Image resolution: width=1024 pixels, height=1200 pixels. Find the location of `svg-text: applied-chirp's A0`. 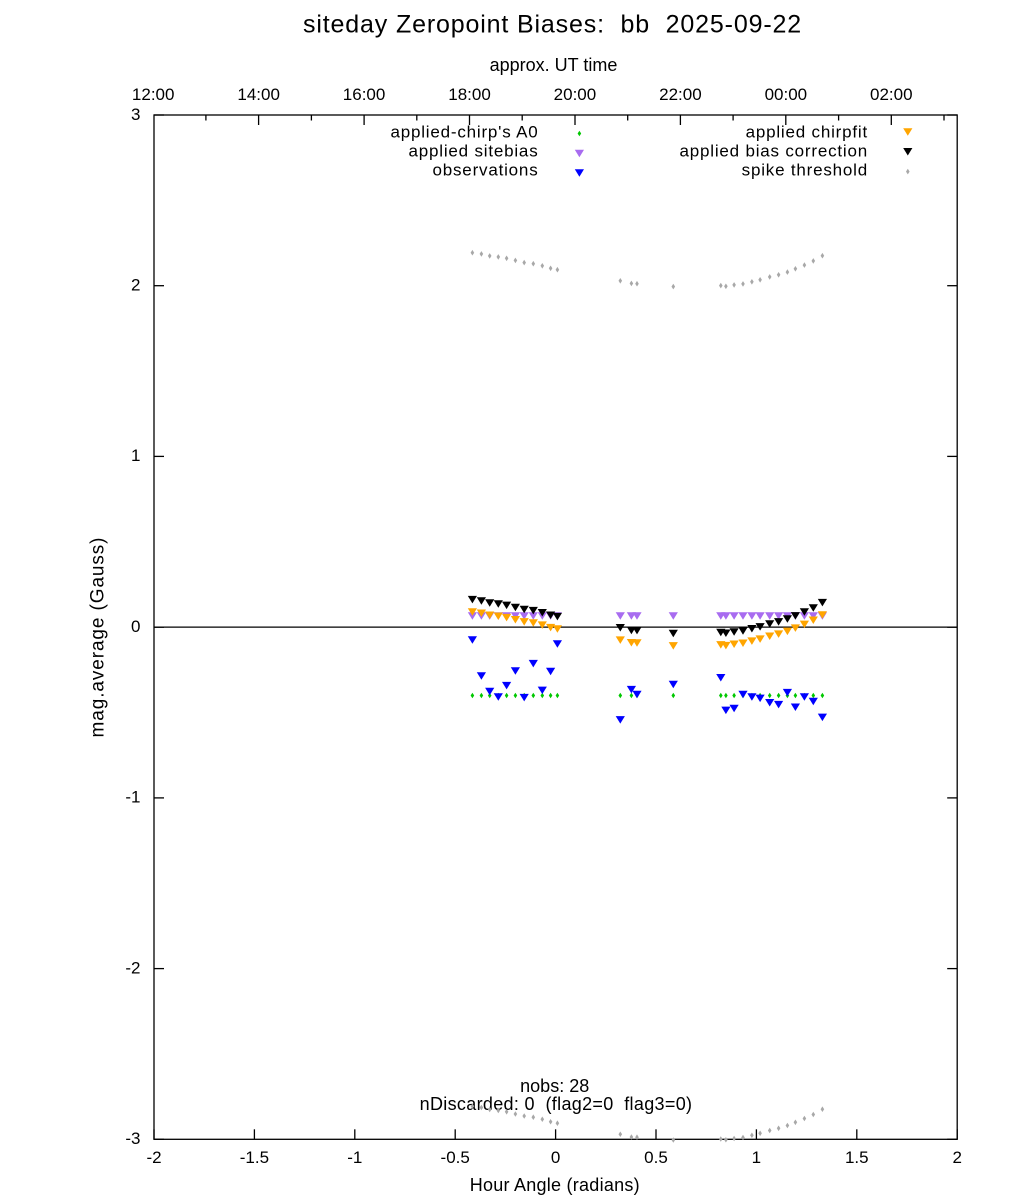

svg-text: applied-chirp's A0 is located at coordinates (464, 132).